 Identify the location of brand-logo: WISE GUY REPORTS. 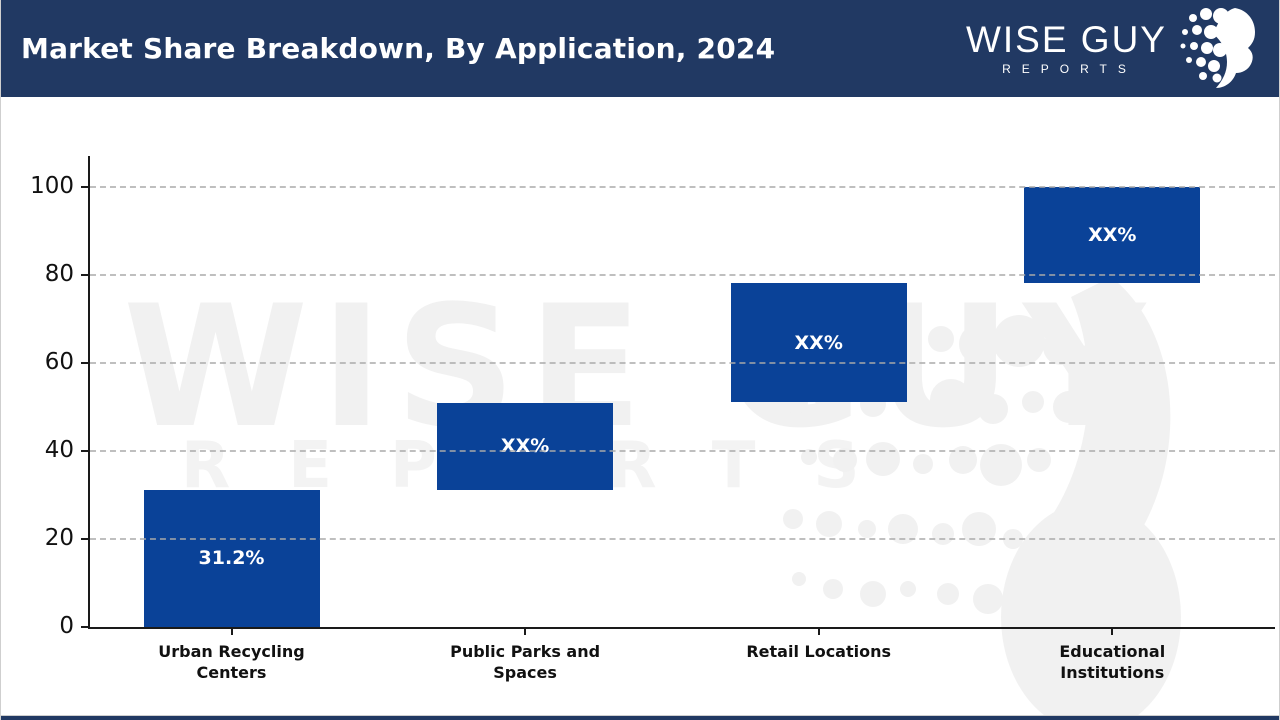
(1111, 49).